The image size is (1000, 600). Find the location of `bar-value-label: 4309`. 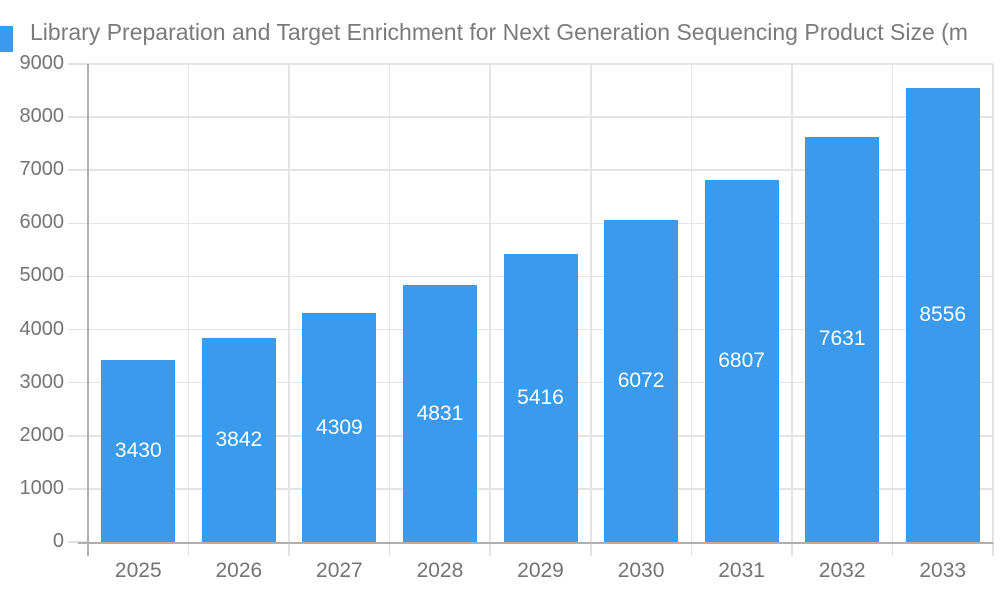

bar-value-label: 4309 is located at coordinates (339, 427).